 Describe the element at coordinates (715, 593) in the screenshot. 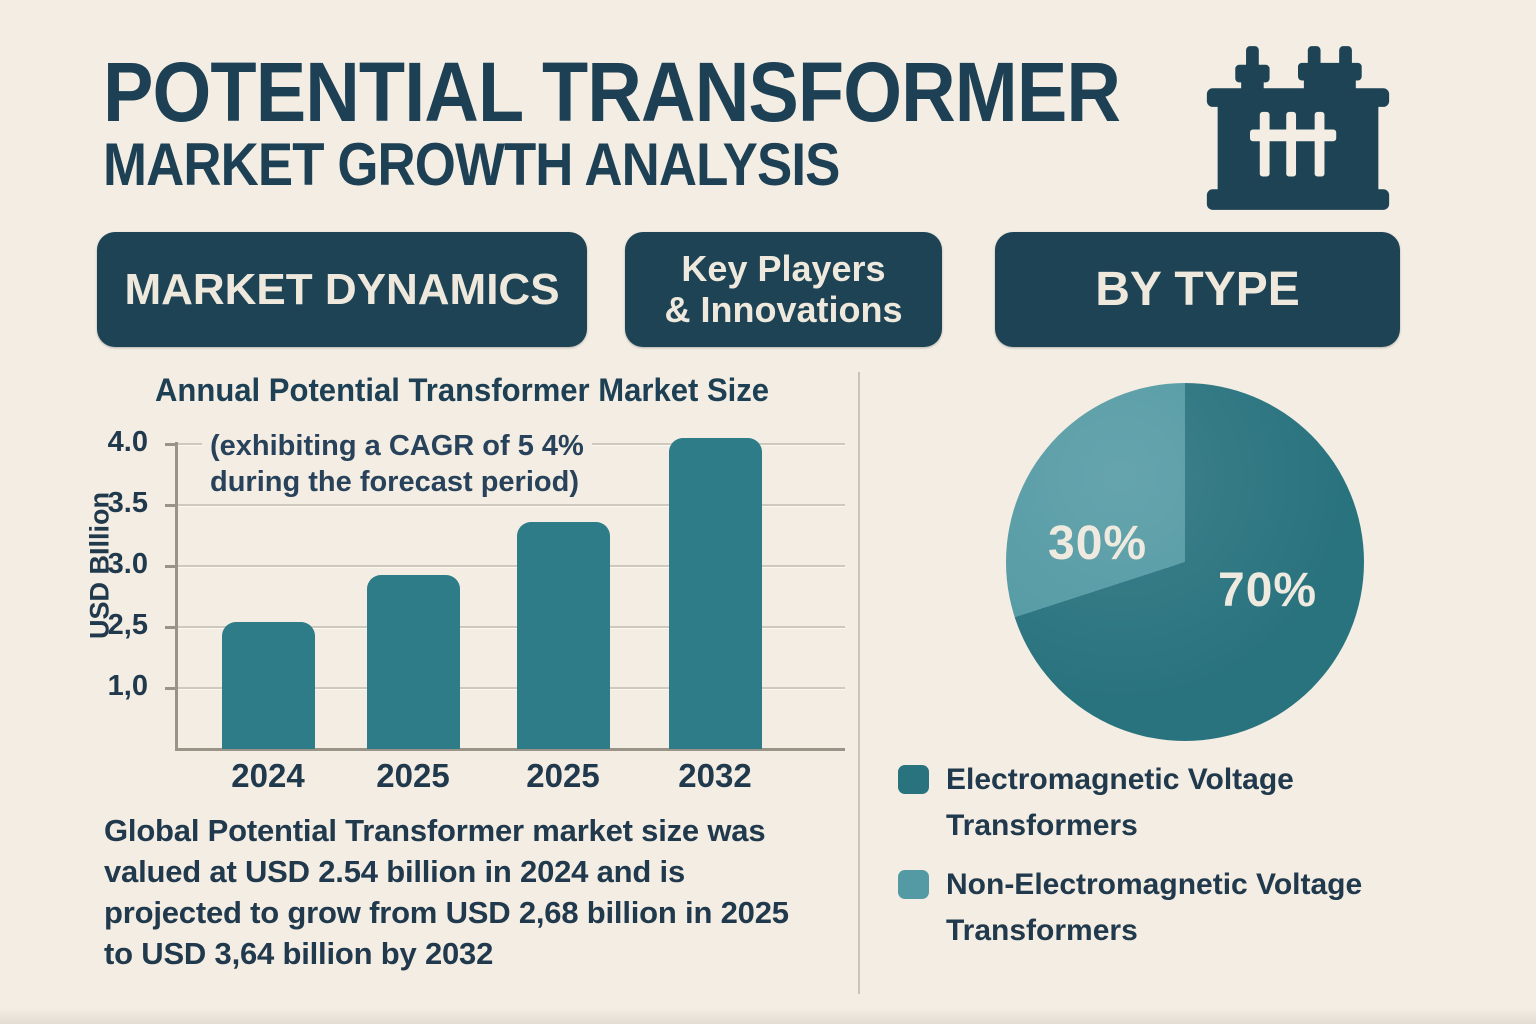

I see `bar-2032` at that location.